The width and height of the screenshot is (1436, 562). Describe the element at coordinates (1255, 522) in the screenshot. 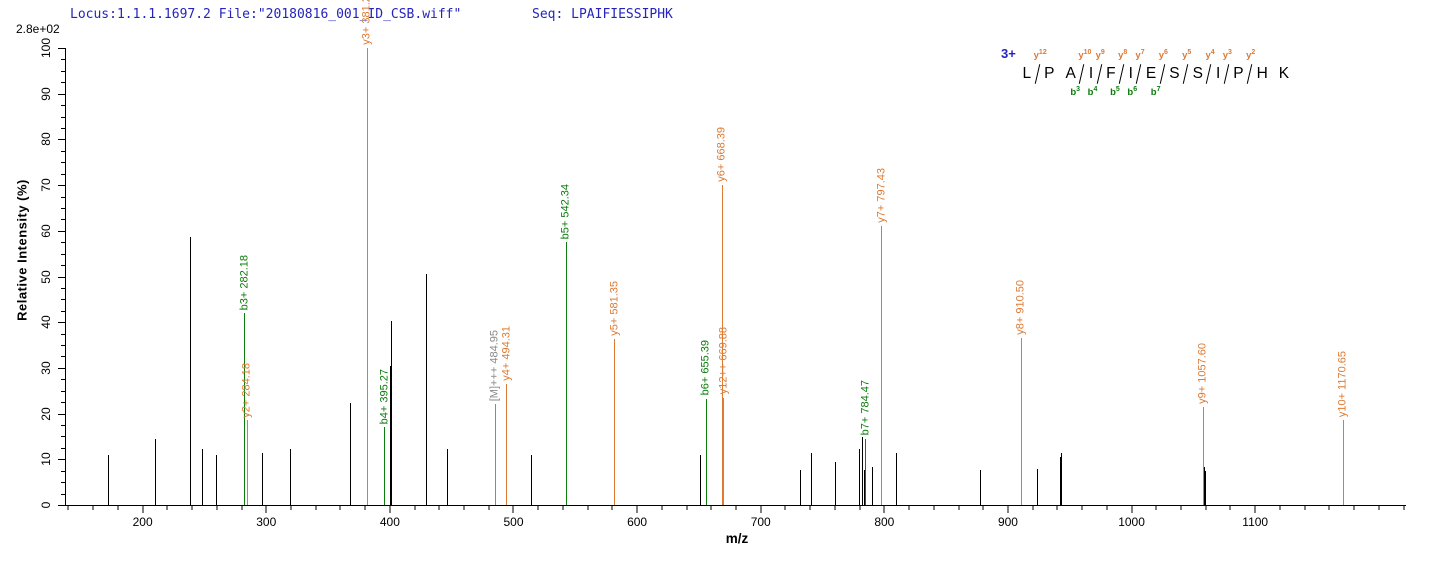

I see `x-tick-label: 1100` at that location.